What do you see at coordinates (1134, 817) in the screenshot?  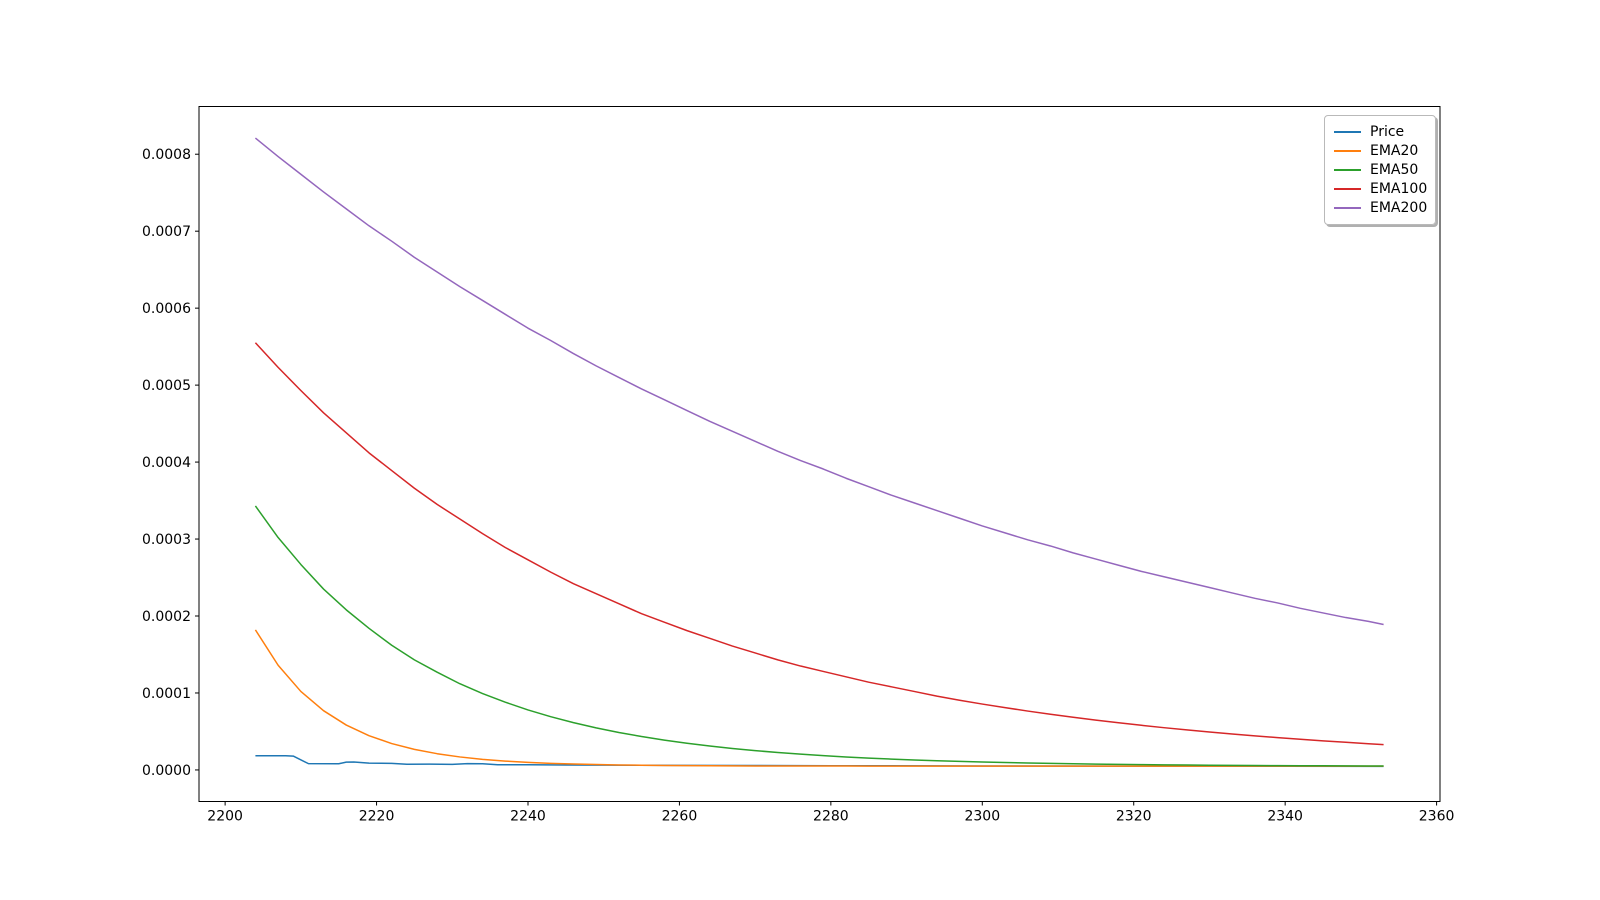 I see `x-tick-label: 2320` at bounding box center [1134, 817].